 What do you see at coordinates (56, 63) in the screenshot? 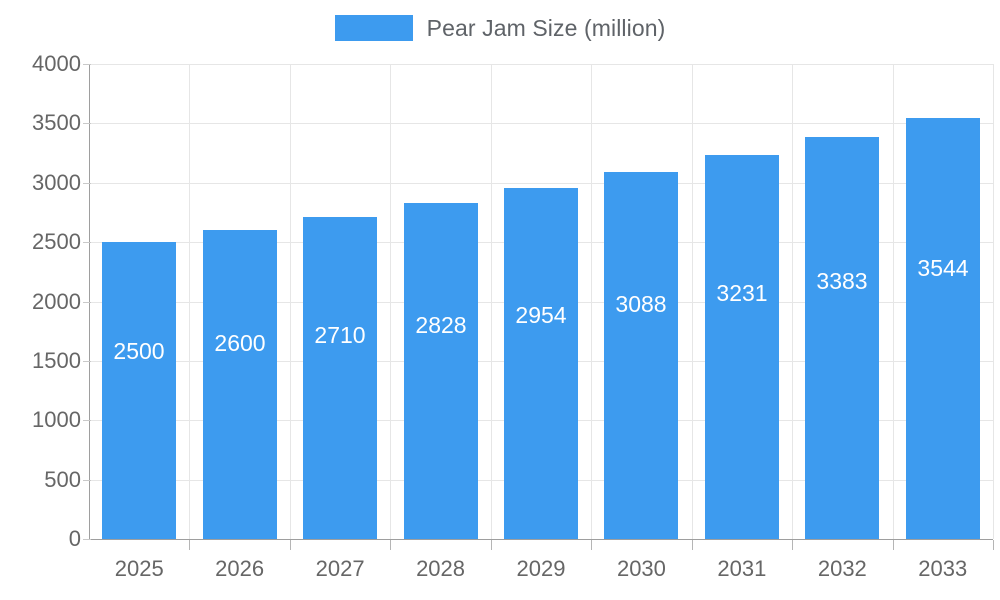
I see `y-axis-tick-label: 4000` at bounding box center [56, 63].